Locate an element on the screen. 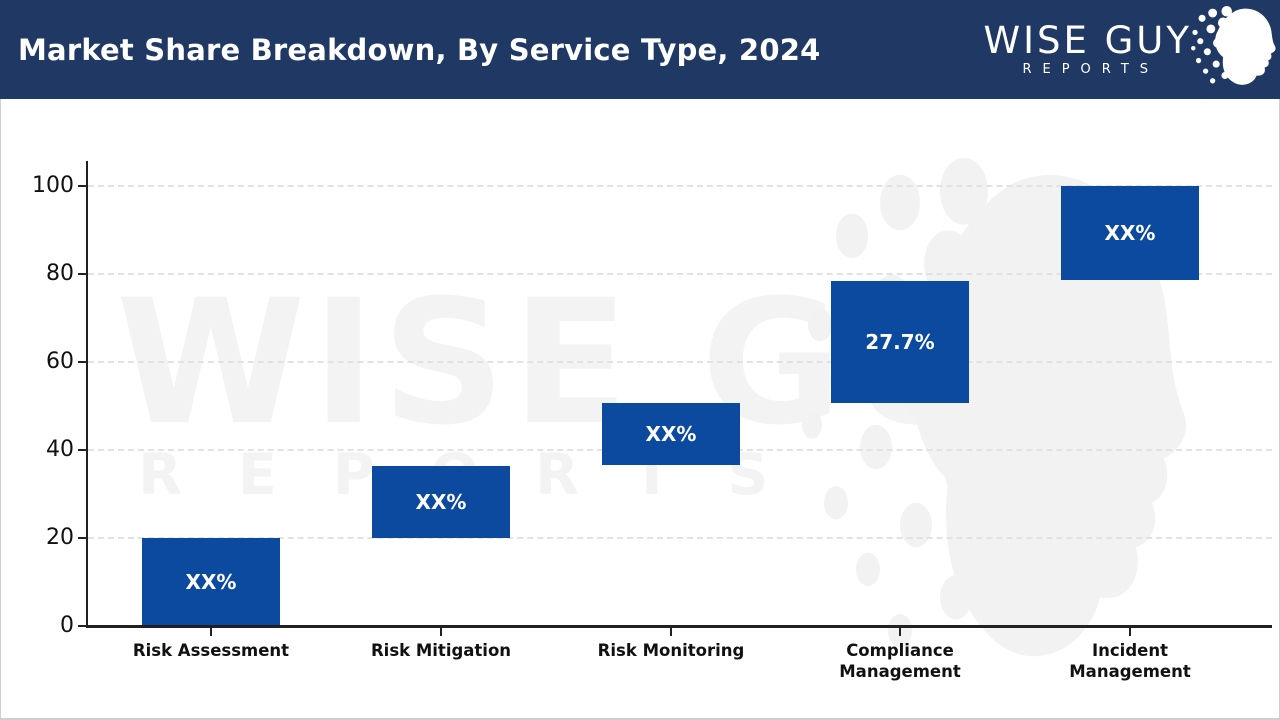 This screenshot has height=720, width=1280. x-axis-tick-compliance-management is located at coordinates (900, 632).